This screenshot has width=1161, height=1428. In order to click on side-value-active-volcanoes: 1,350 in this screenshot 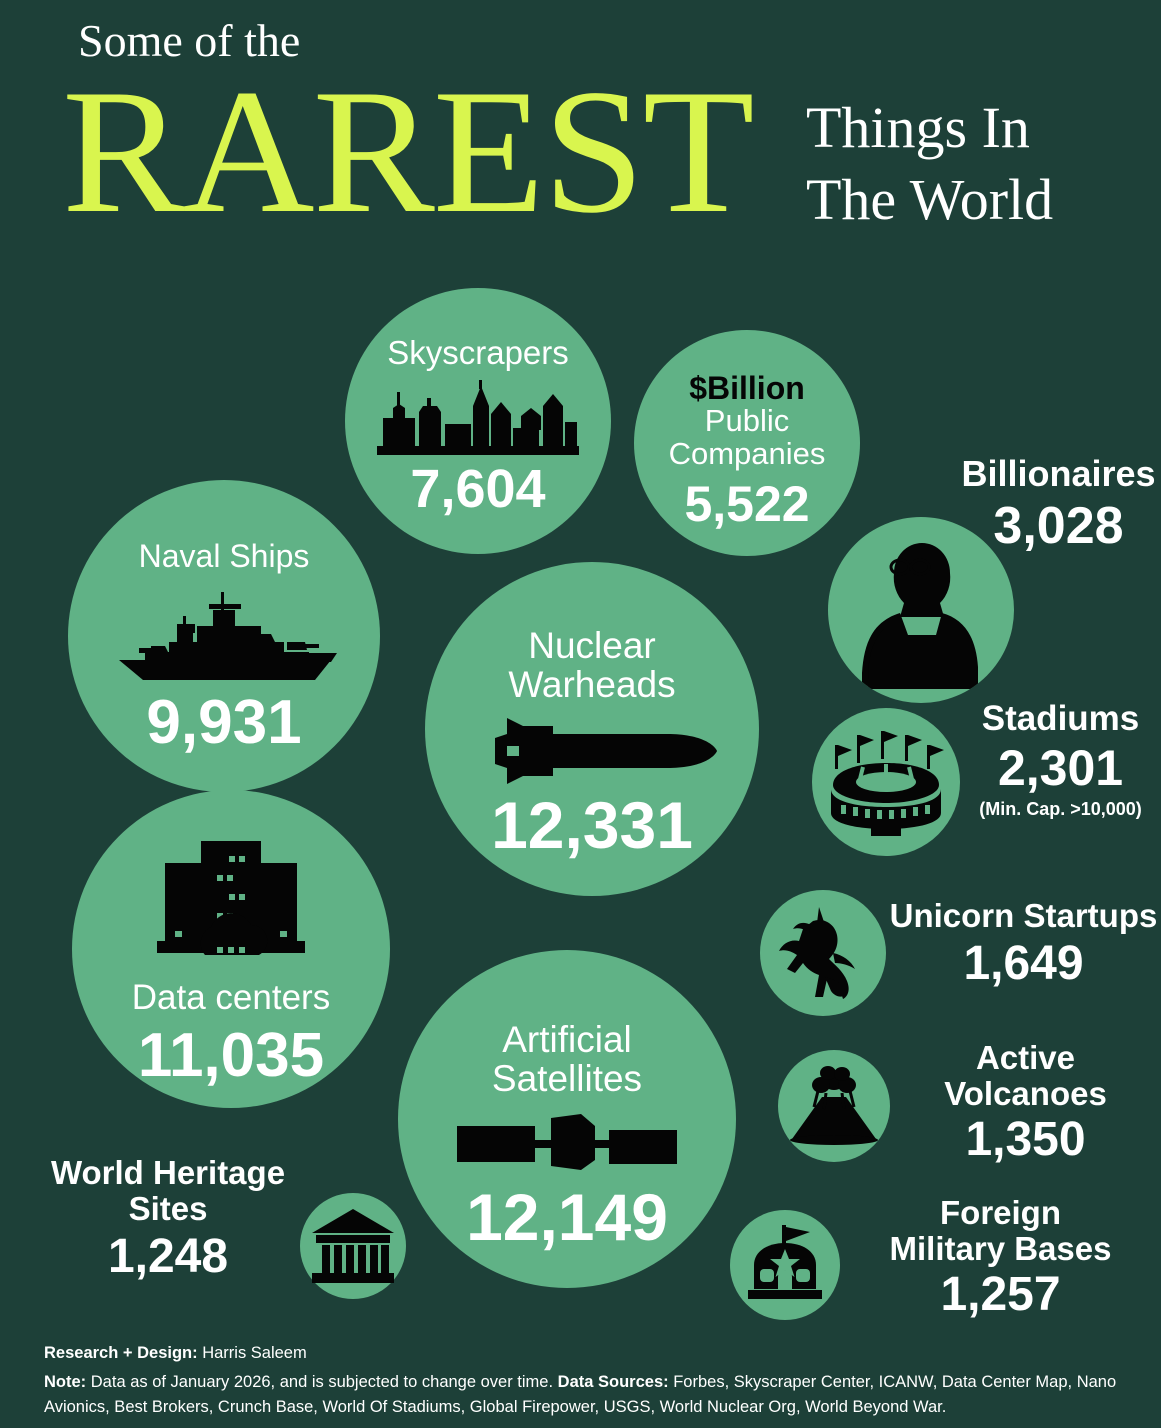, I will do `click(1025, 1140)`.